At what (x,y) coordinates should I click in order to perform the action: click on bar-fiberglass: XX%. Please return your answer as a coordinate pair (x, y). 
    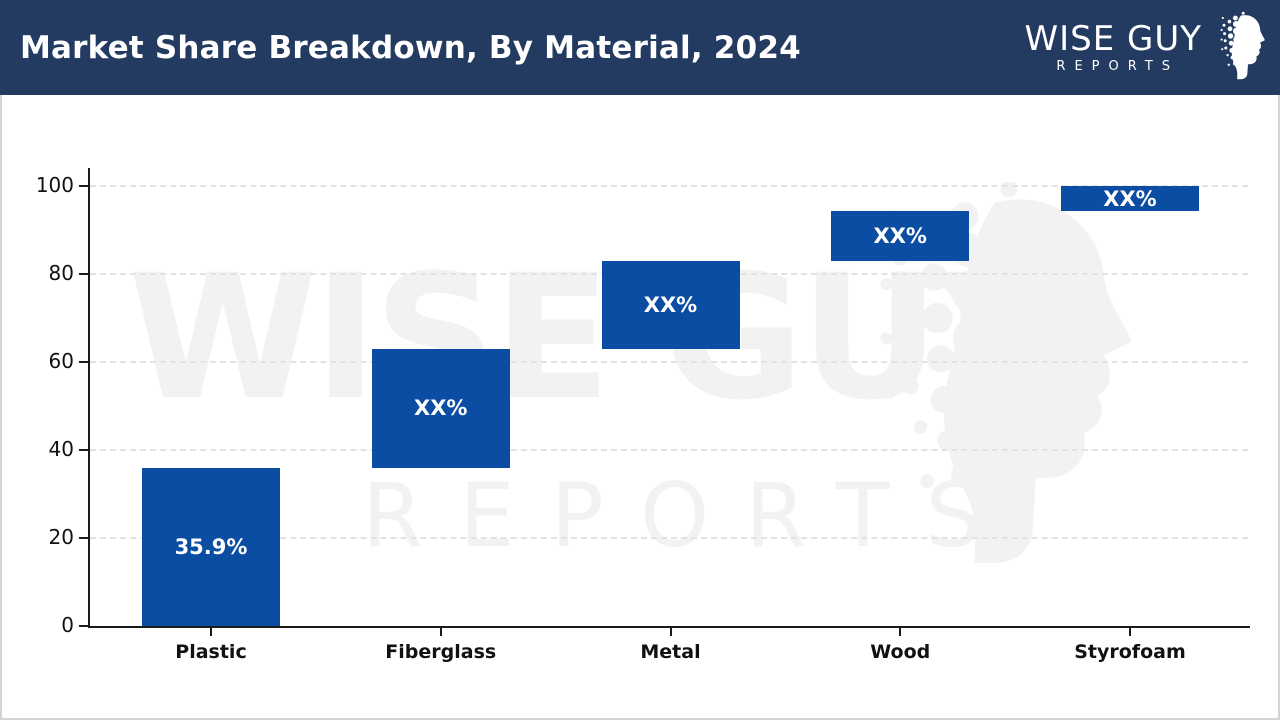
    Looking at the image, I should click on (440, 408).